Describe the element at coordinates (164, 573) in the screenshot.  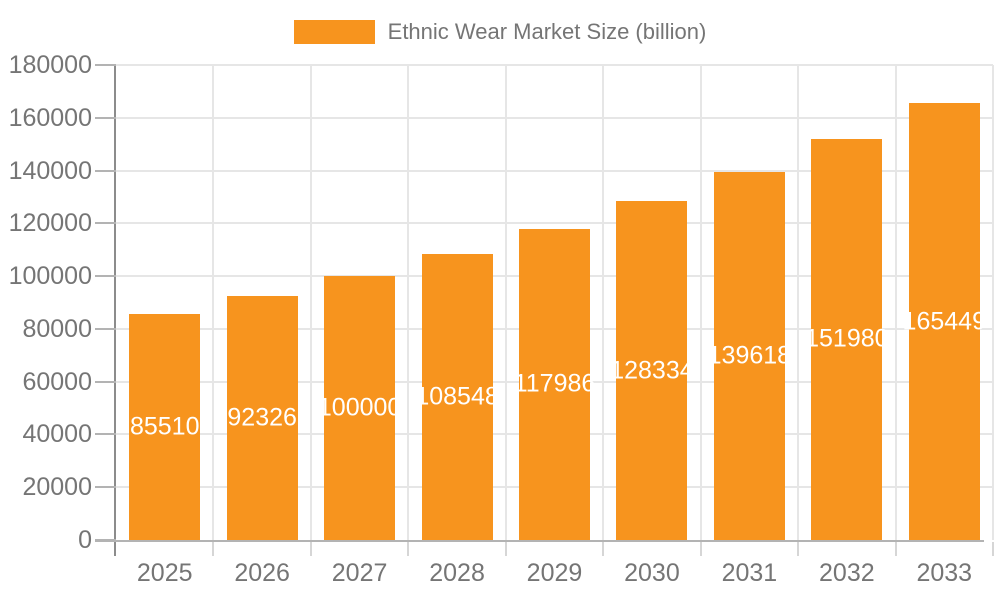
I see `x-axis-label: 2025` at that location.